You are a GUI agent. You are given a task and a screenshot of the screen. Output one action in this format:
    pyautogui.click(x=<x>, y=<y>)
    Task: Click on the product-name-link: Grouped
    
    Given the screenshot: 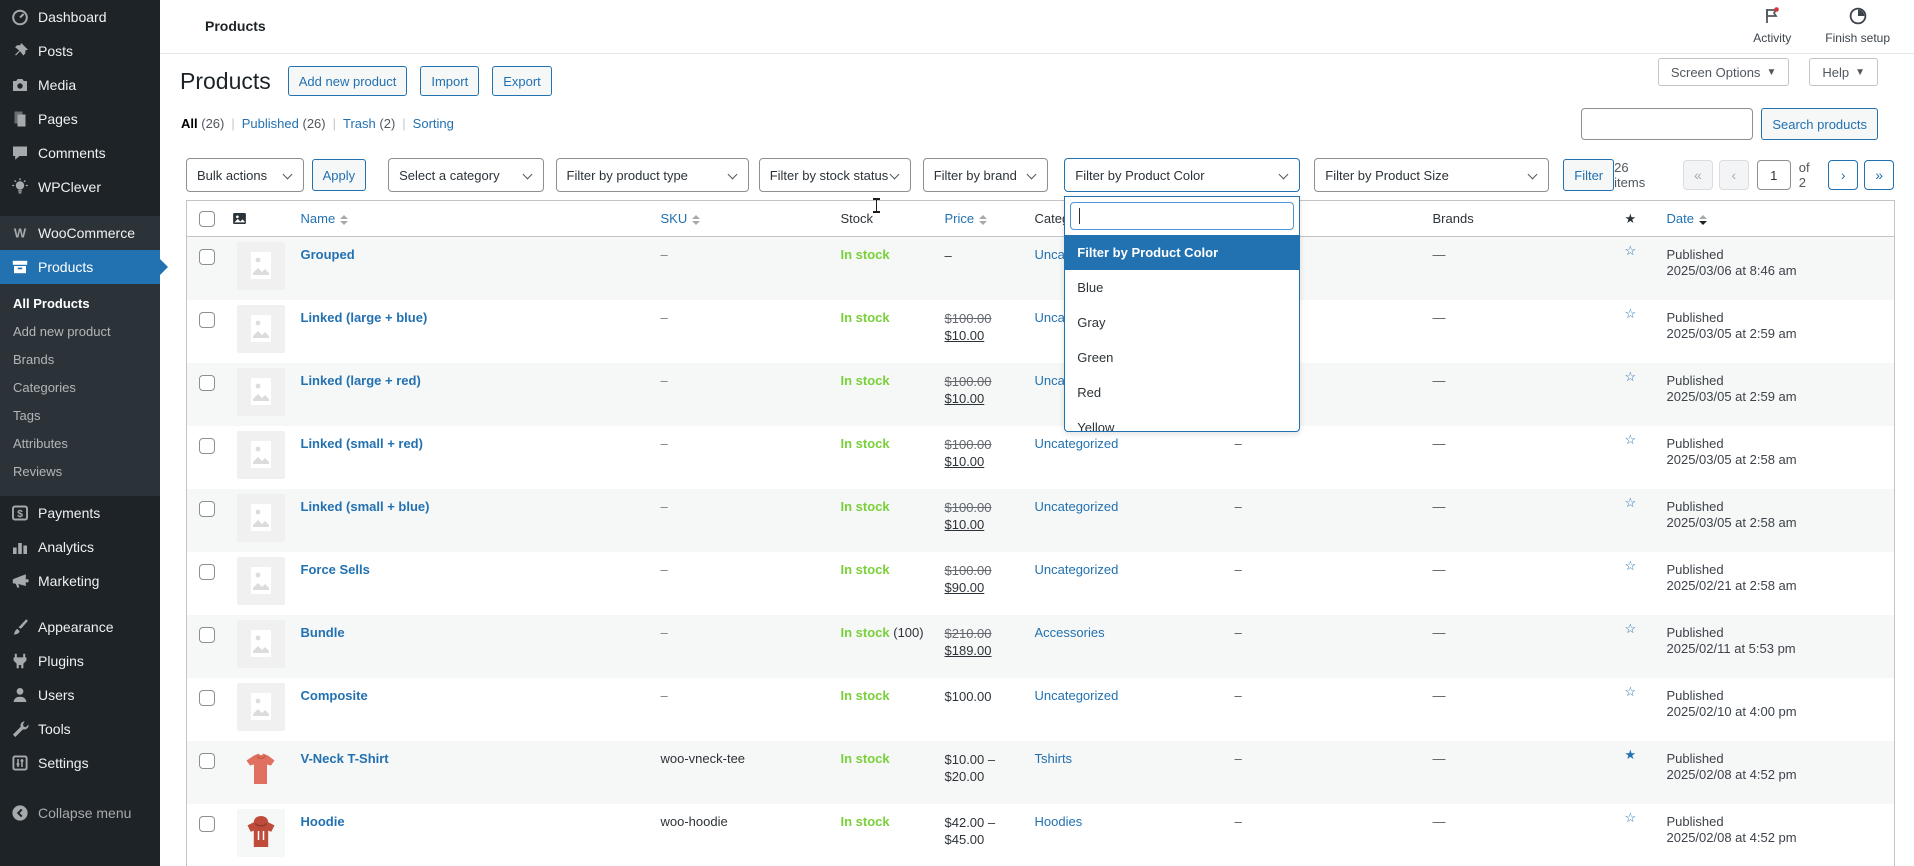 What is the action you would take?
    pyautogui.click(x=327, y=254)
    